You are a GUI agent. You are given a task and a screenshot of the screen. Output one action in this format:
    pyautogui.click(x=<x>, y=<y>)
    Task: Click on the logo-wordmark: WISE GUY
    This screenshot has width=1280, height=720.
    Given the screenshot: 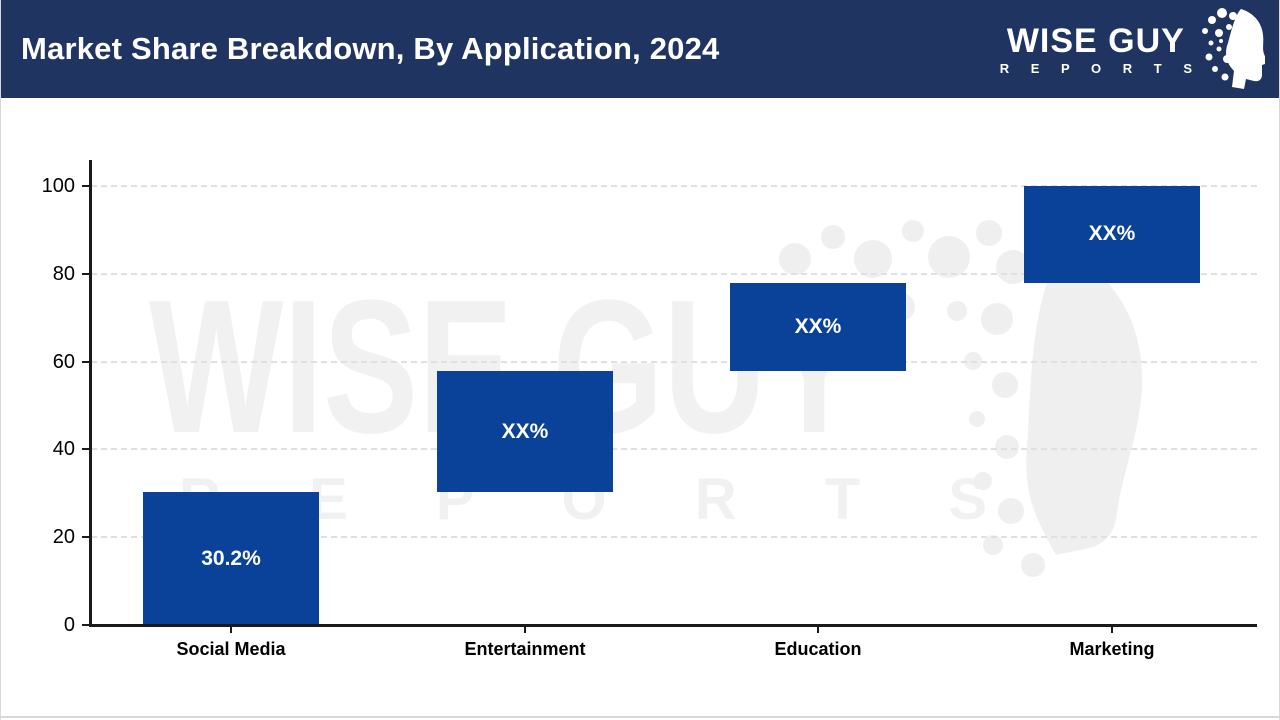 What is the action you would take?
    pyautogui.click(x=1095, y=41)
    